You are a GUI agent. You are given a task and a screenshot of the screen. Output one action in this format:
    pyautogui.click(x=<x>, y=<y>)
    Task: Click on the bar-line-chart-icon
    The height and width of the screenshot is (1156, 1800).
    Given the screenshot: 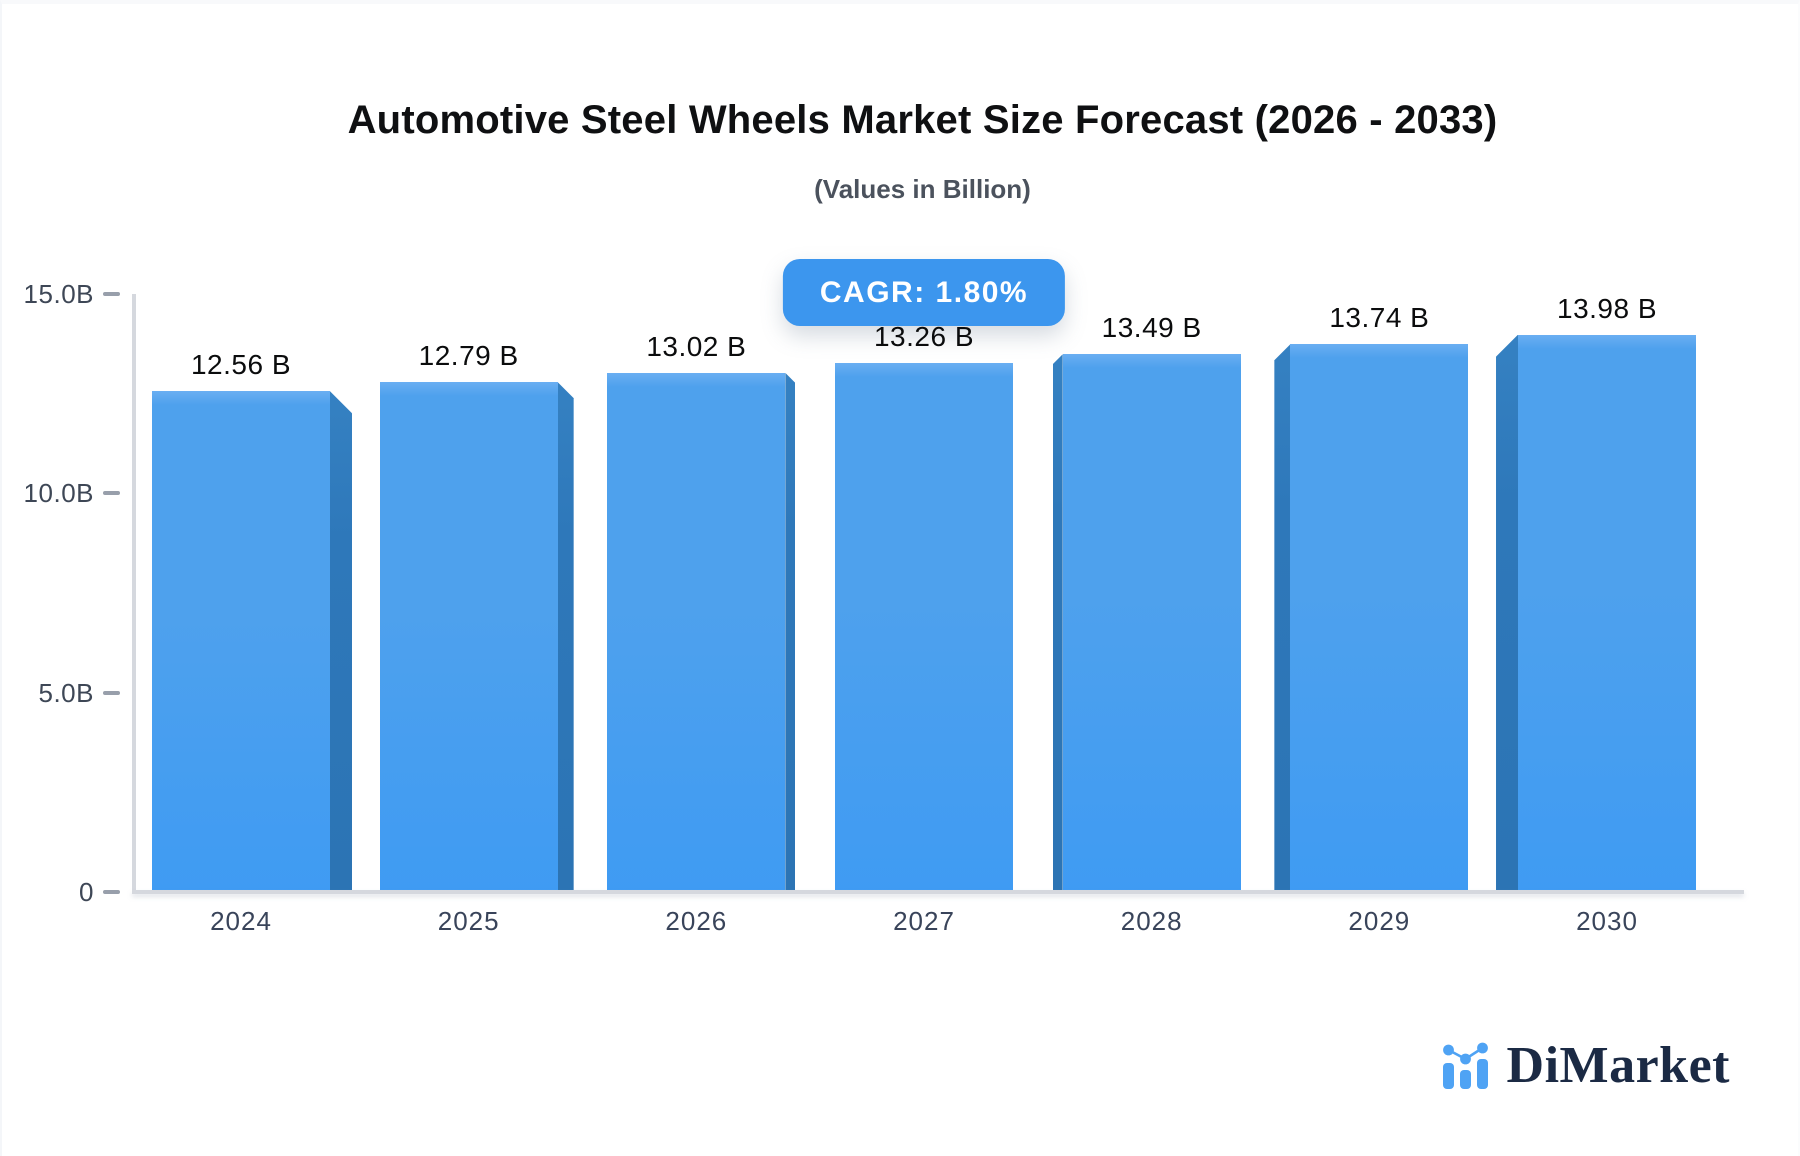 What is the action you would take?
    pyautogui.click(x=1465, y=1065)
    